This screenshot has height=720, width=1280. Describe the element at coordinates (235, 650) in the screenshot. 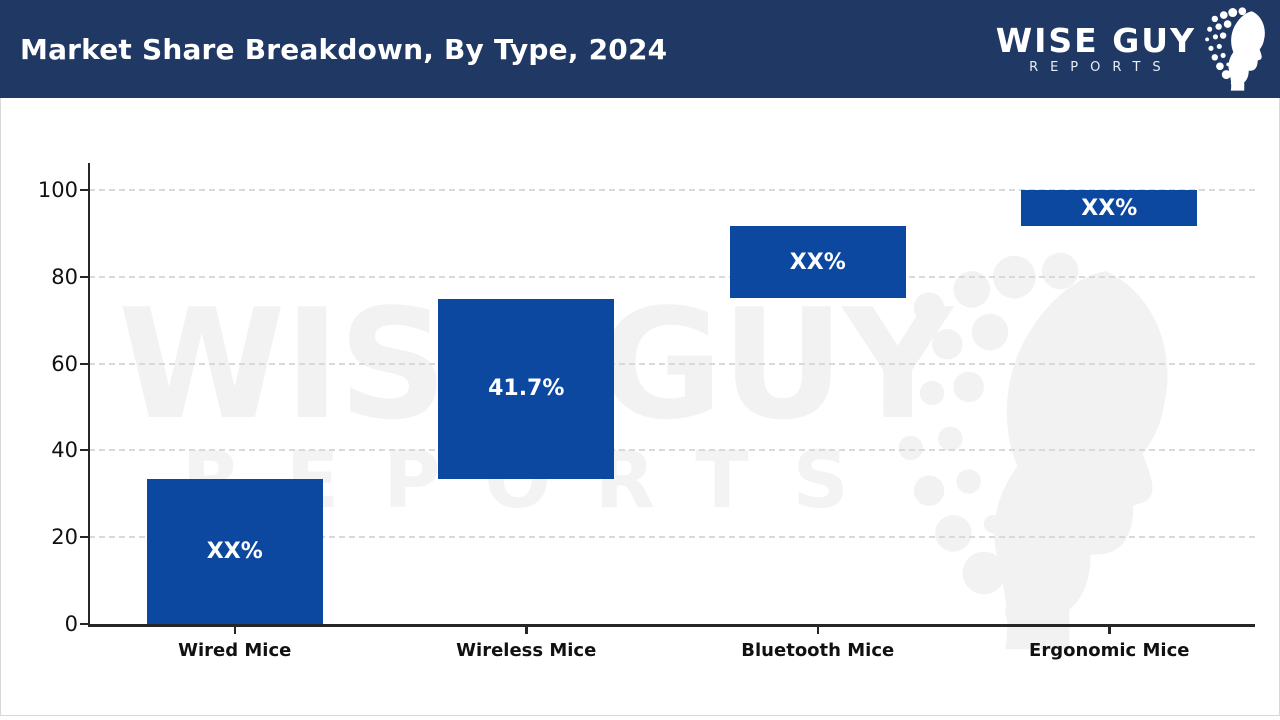

I see `x-axis-category-label: Wired Mice` at that location.